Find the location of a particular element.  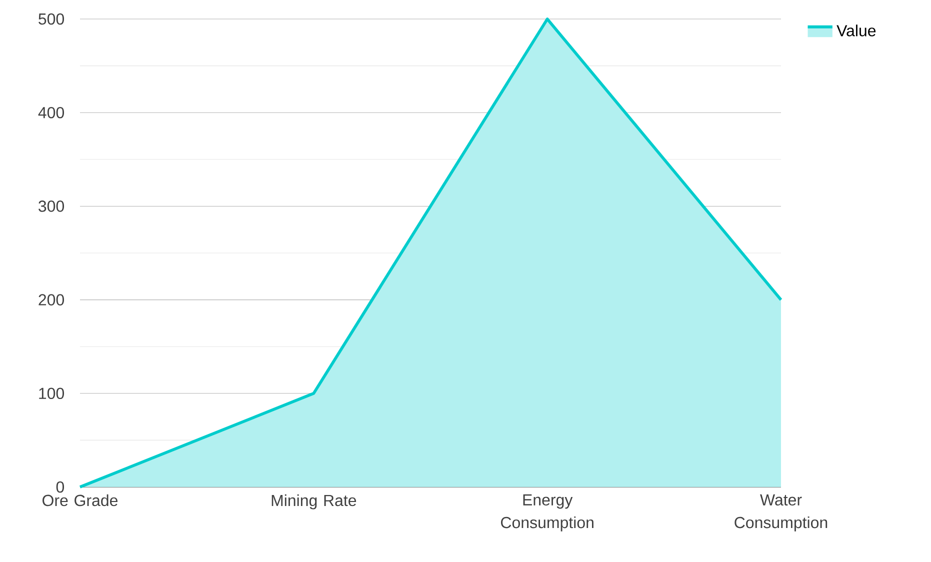

legend-label: Value is located at coordinates (856, 30).